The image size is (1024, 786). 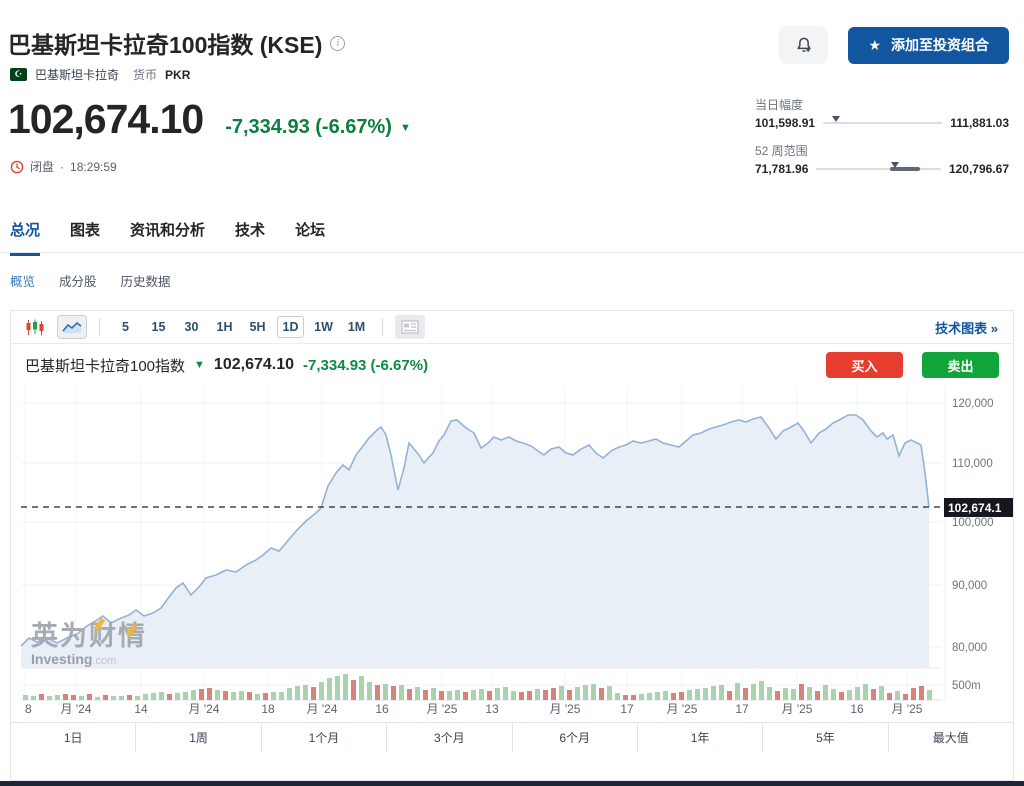 What do you see at coordinates (324, 737) in the screenshot?
I see `range-1个月: 1个月` at bounding box center [324, 737].